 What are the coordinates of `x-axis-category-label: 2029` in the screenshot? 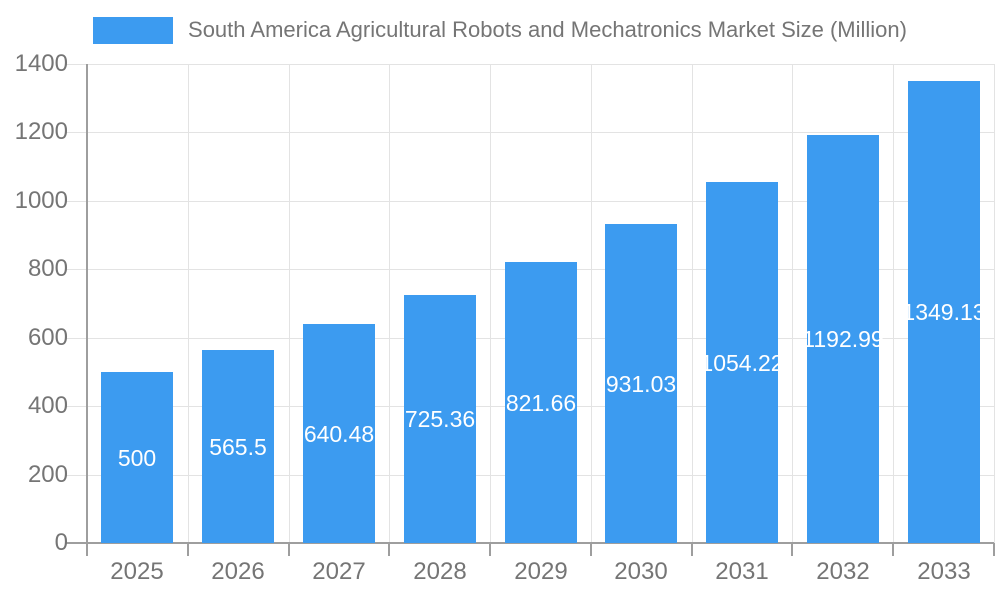 It's located at (541, 571).